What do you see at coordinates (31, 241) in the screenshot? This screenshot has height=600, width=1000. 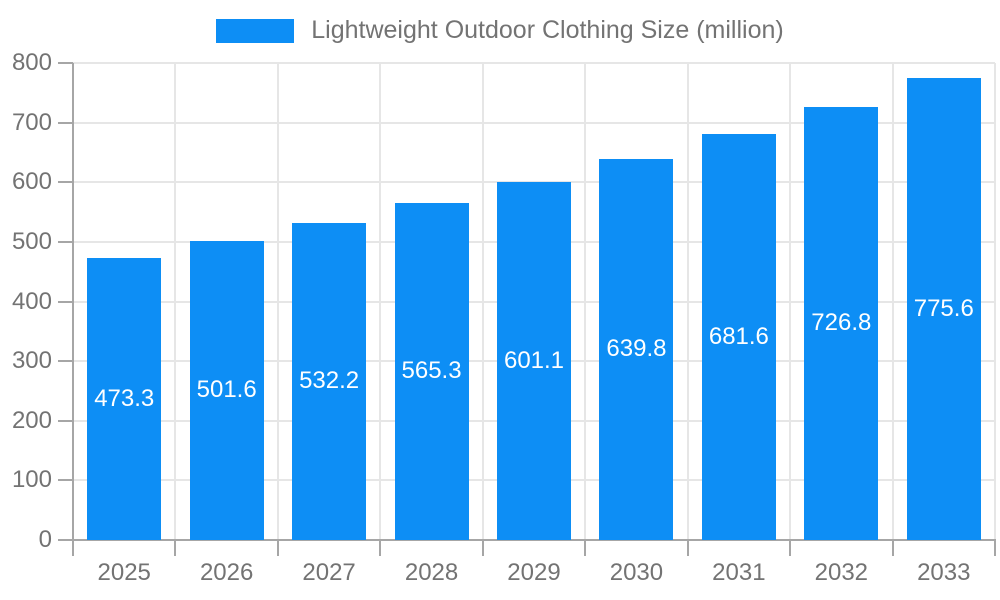 I see `y-axis-label: 500` at bounding box center [31, 241].